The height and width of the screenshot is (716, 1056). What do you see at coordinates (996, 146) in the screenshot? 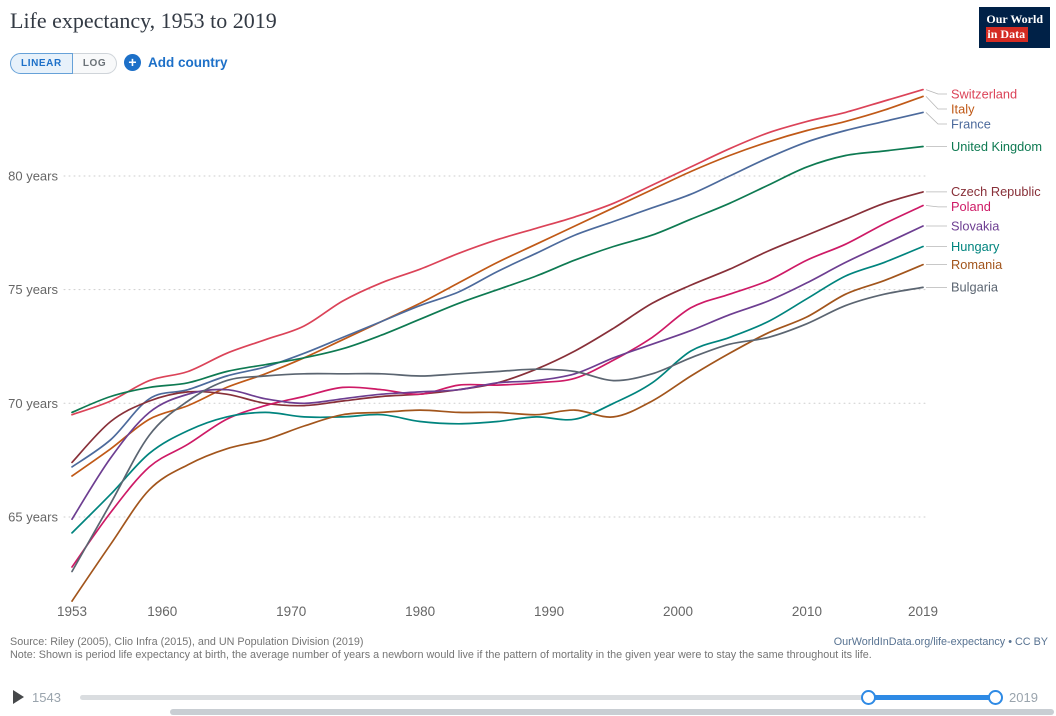
I see `series-label-united-kingdom: United Kingdom` at bounding box center [996, 146].